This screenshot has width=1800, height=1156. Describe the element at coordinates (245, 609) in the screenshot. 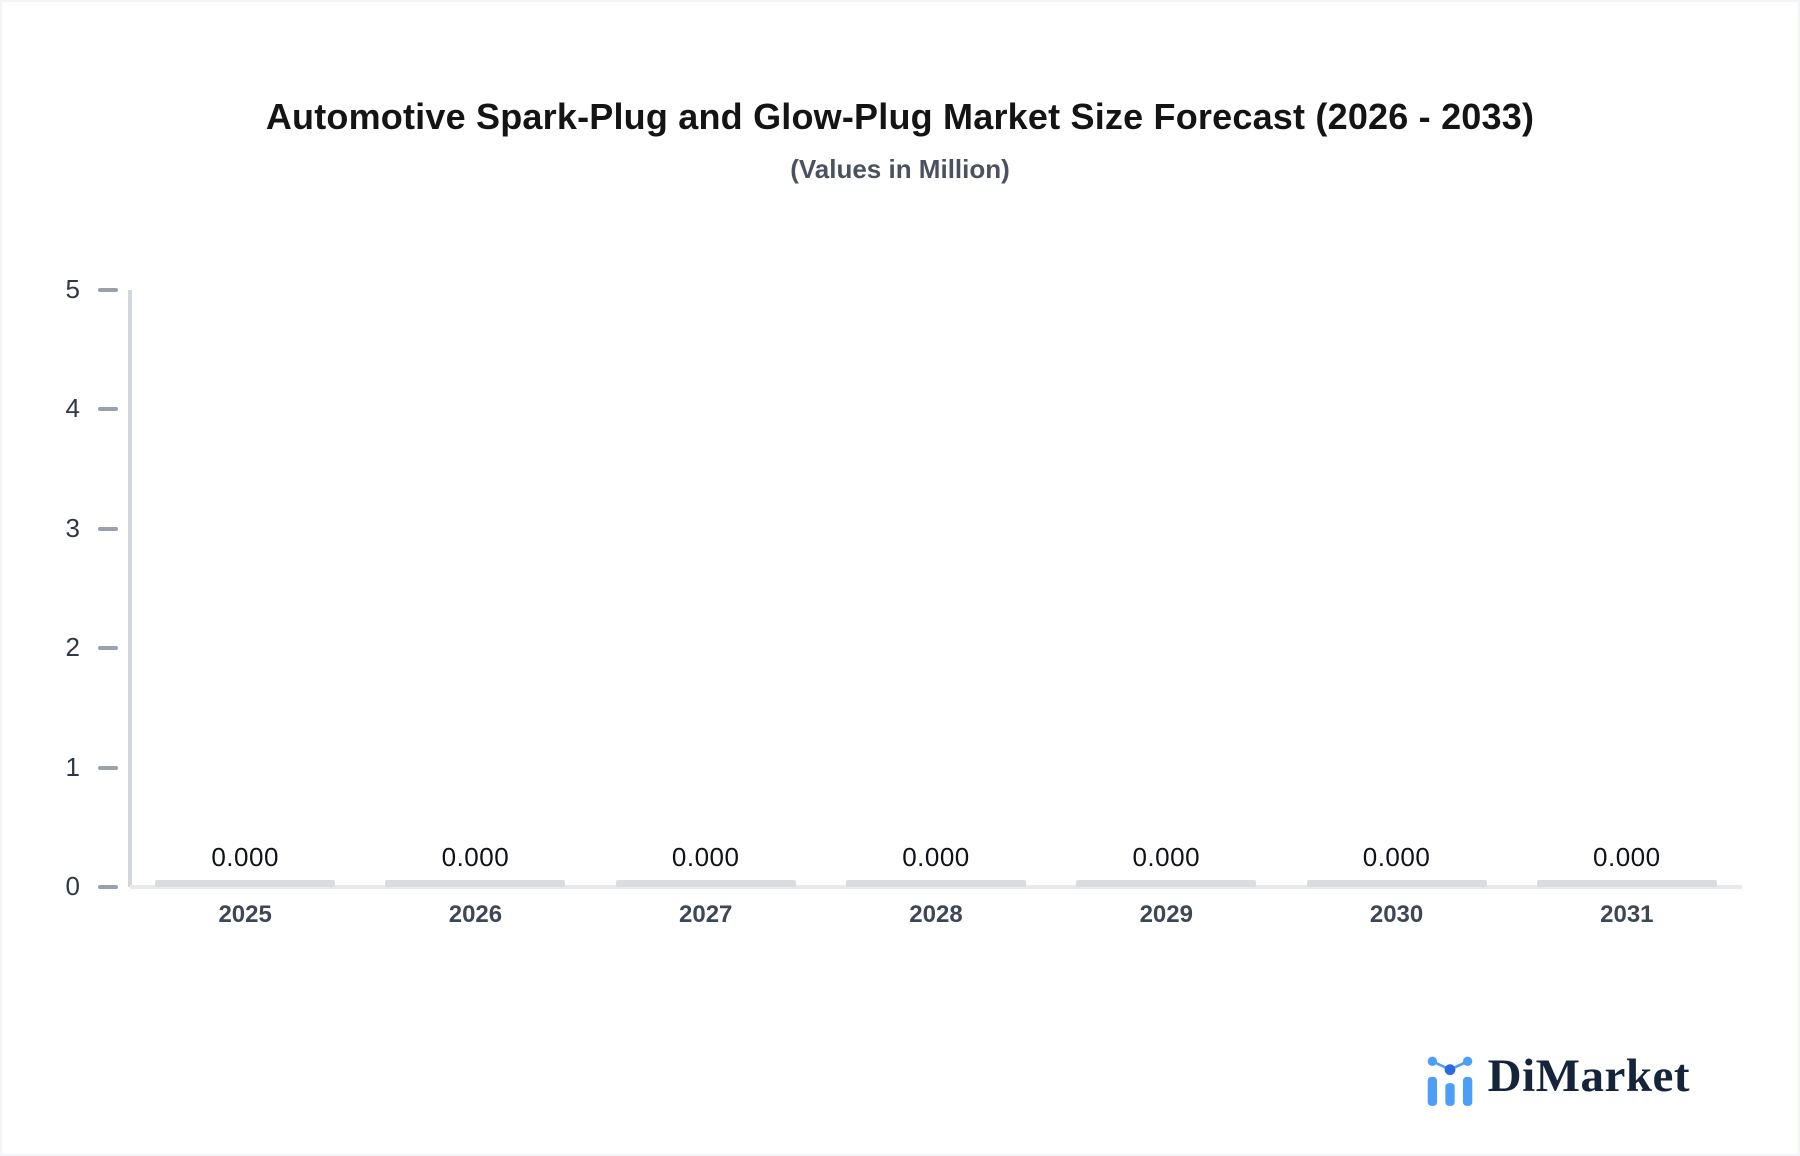

I see `bar-column: 0.000 2025` at that location.